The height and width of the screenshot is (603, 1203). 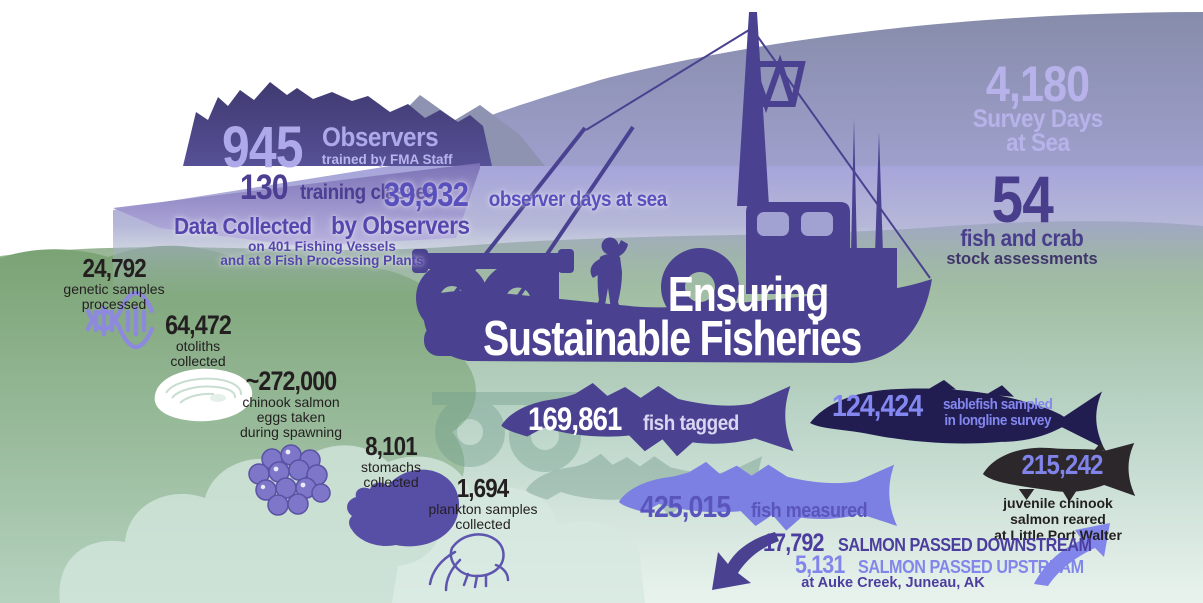 I want to click on stat-training-classes: 130 training classes, so click(x=345, y=188).